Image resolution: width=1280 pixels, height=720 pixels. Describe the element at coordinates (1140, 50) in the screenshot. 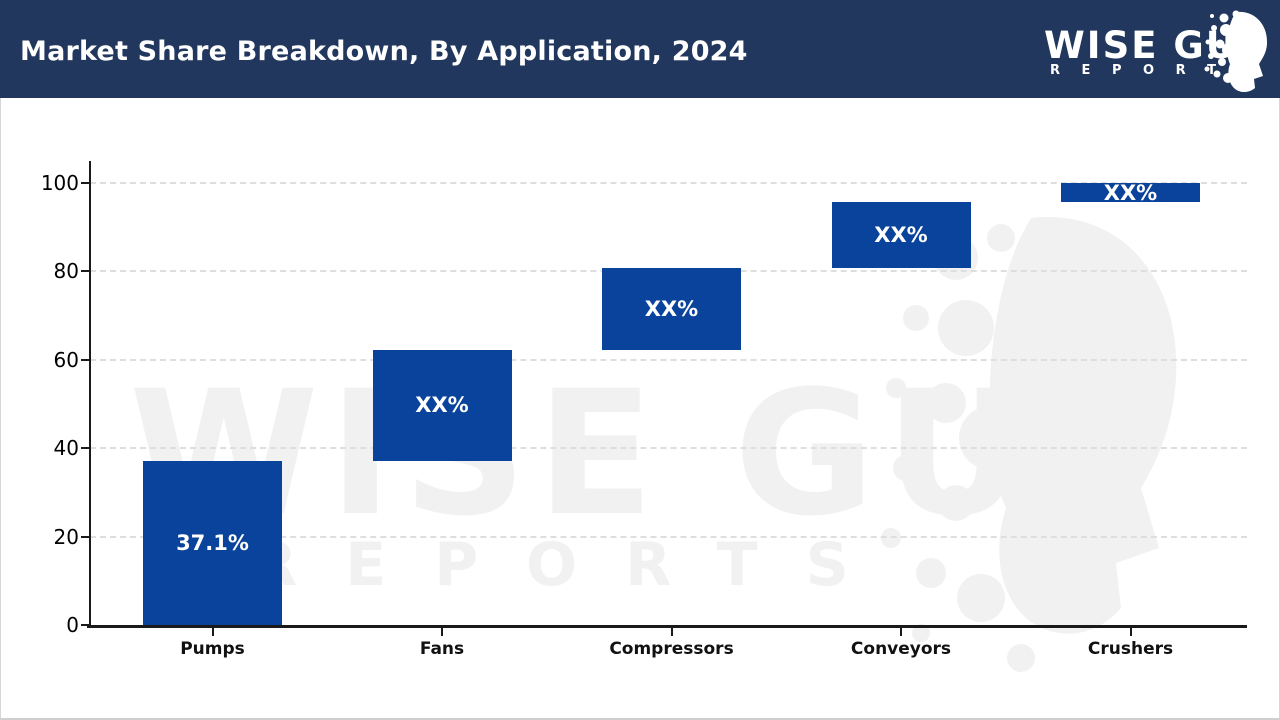

I see `brand-logo: WISE GUY R E P O R T S` at that location.